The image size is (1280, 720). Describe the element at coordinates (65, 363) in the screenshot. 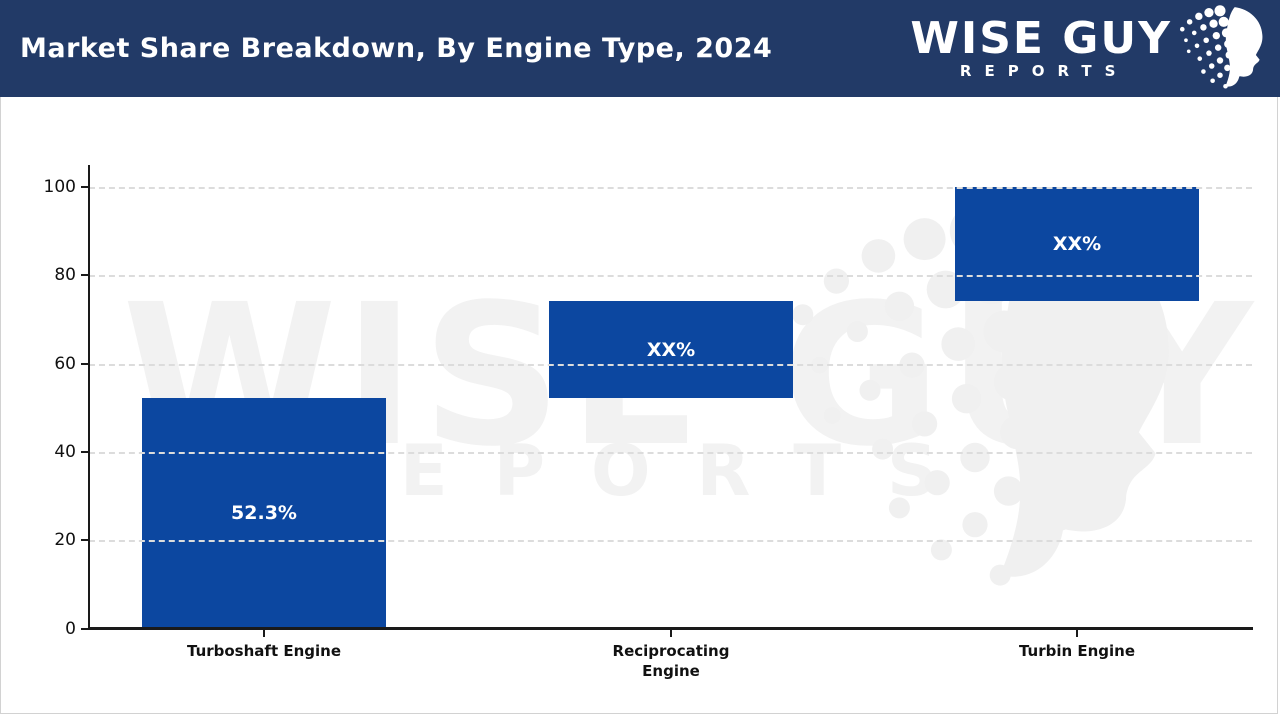

I see `y-tick-label: 60` at that location.